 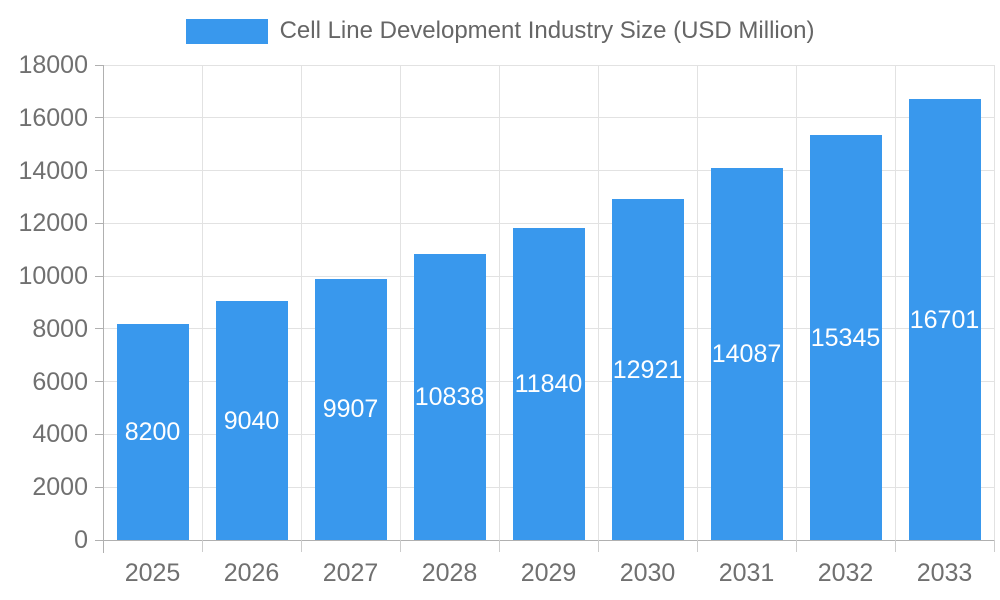 What do you see at coordinates (845, 573) in the screenshot?
I see `x-tick-label: 2032` at bounding box center [845, 573].